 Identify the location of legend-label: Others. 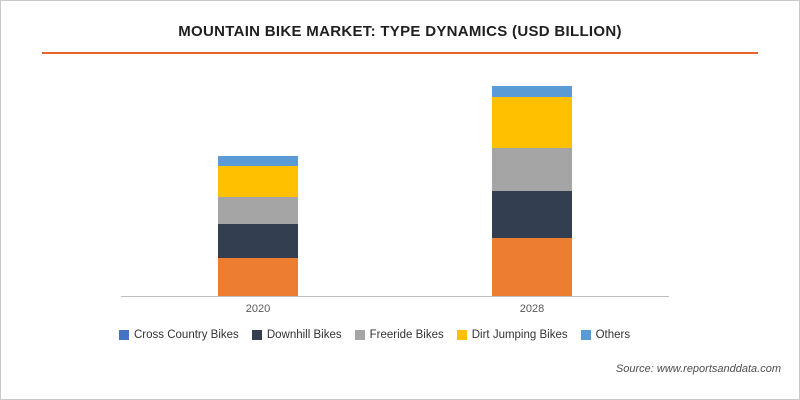
(613, 335).